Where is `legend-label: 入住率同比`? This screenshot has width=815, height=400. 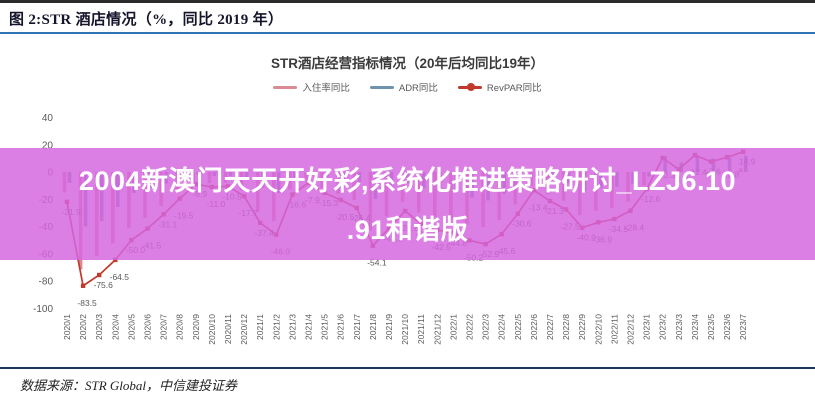
legend-label: 入住率同比 is located at coordinates (326, 88).